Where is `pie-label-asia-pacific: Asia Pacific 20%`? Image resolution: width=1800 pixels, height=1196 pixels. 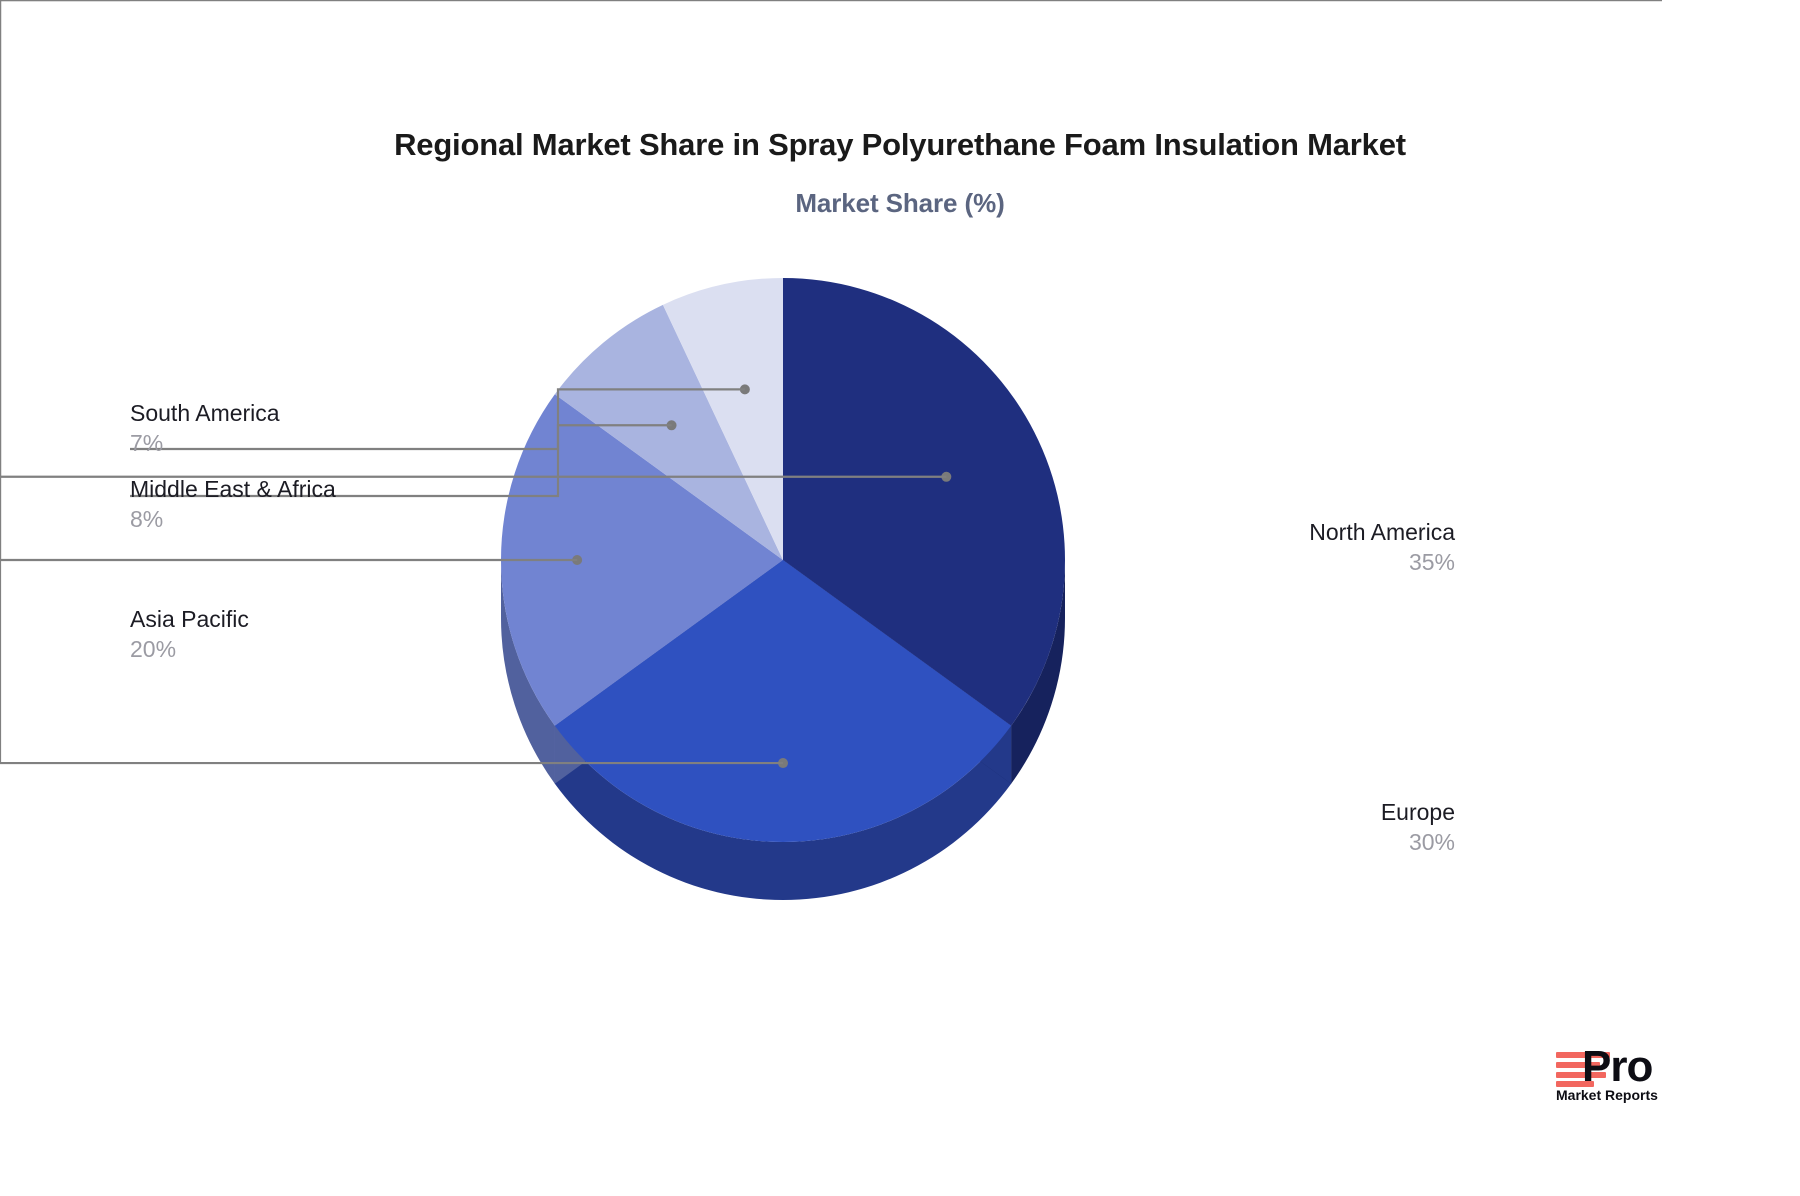 pie-label-asia-pacific: Asia Pacific 20% is located at coordinates (189, 634).